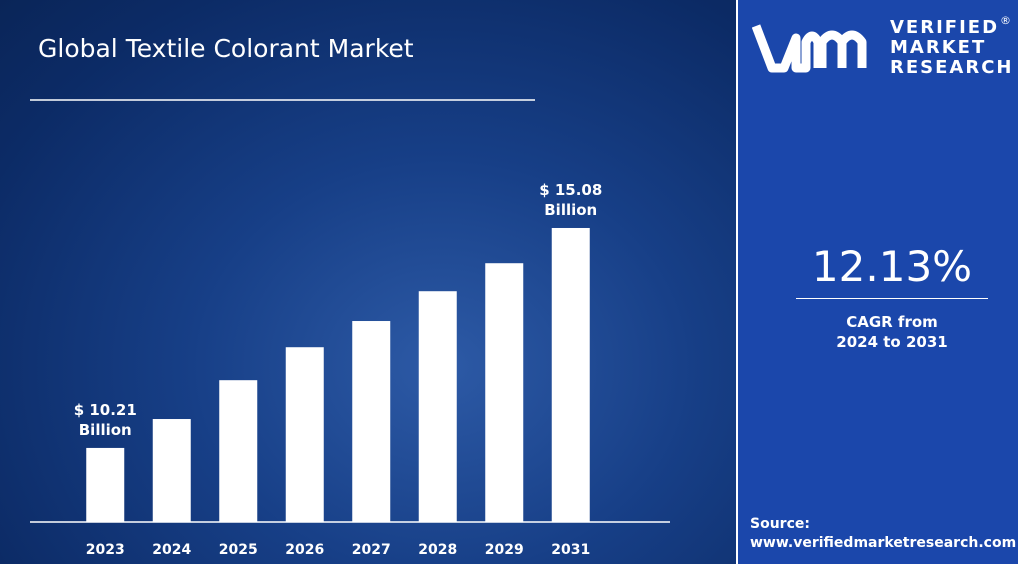  Describe the element at coordinates (171, 550) in the screenshot. I see `x-tick-label: 2024` at that location.